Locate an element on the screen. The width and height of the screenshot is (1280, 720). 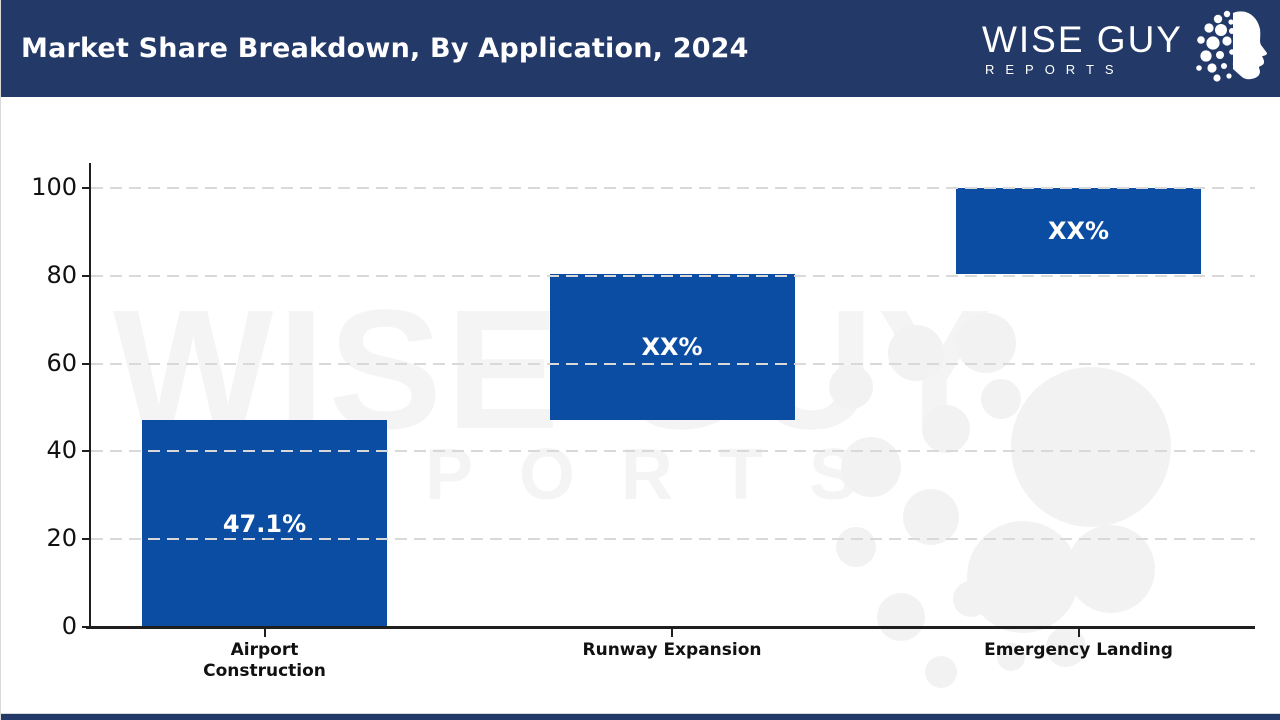
watermark-face-icon is located at coordinates (1000, 500).